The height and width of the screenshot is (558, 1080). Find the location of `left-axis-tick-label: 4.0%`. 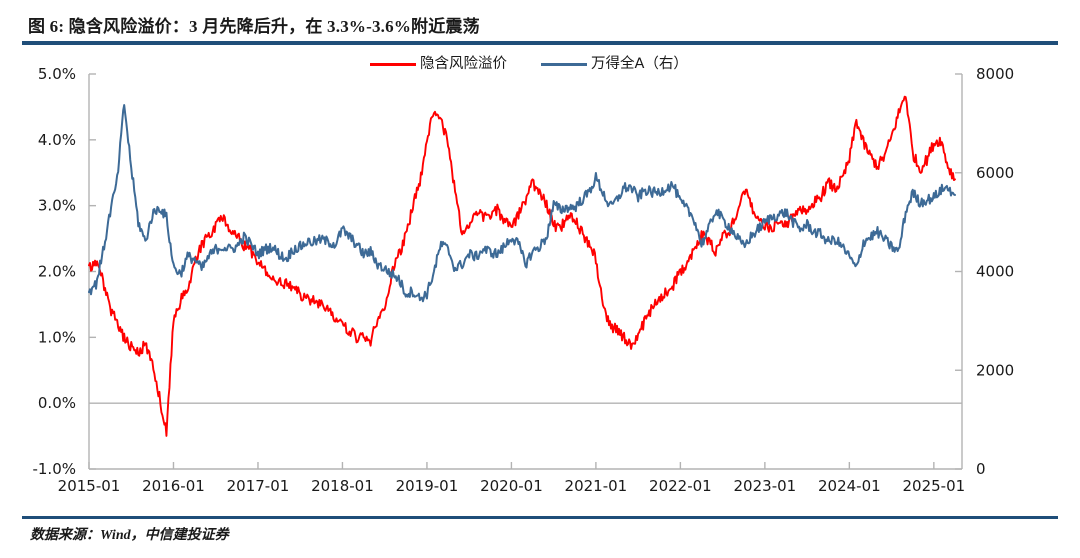

left-axis-tick-label: 4.0% is located at coordinates (57, 140).